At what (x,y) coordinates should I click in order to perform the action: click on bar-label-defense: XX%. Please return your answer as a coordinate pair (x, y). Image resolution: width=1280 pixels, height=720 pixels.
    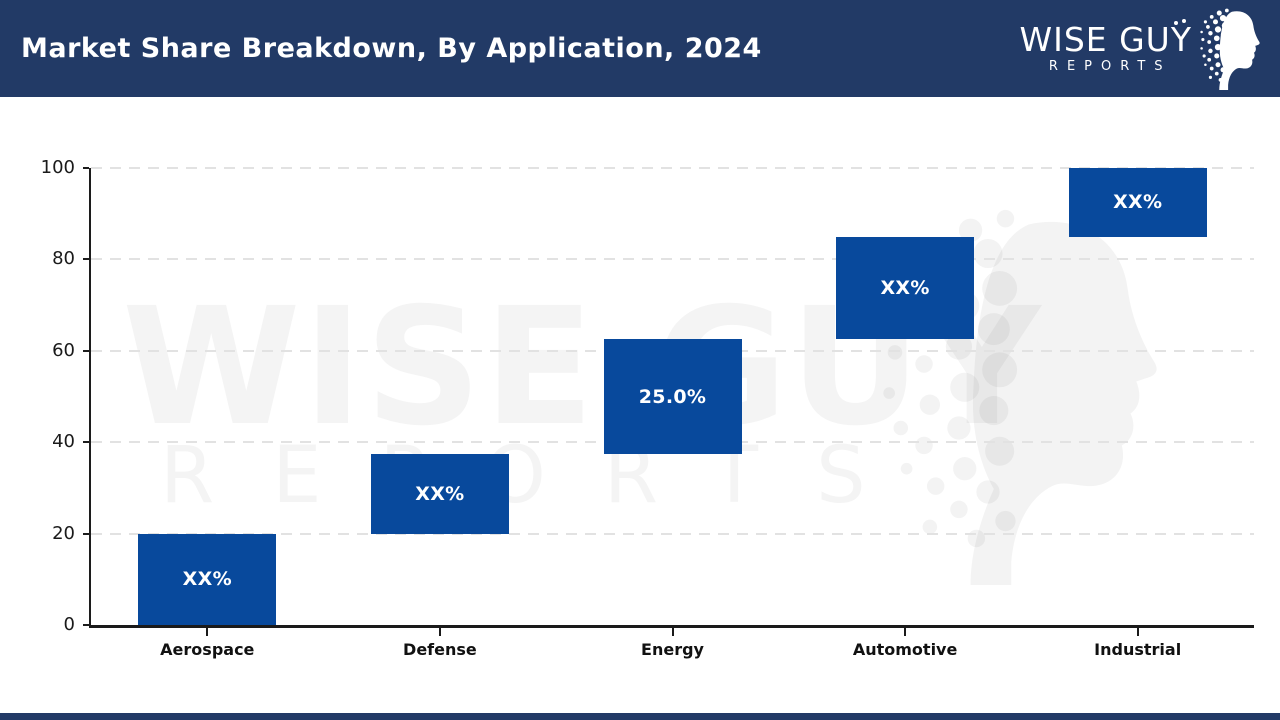
    Looking at the image, I should click on (440, 493).